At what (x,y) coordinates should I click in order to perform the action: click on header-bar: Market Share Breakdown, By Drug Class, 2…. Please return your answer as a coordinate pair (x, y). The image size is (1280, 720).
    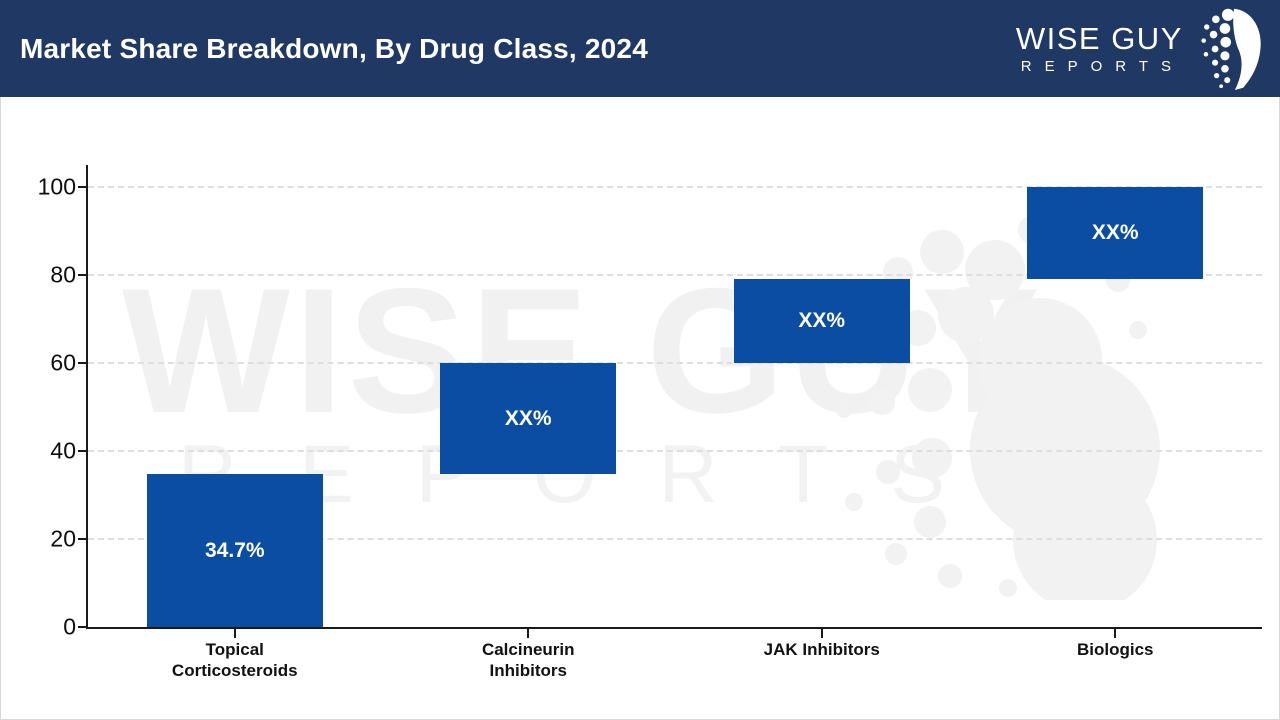
    Looking at the image, I should click on (640, 48).